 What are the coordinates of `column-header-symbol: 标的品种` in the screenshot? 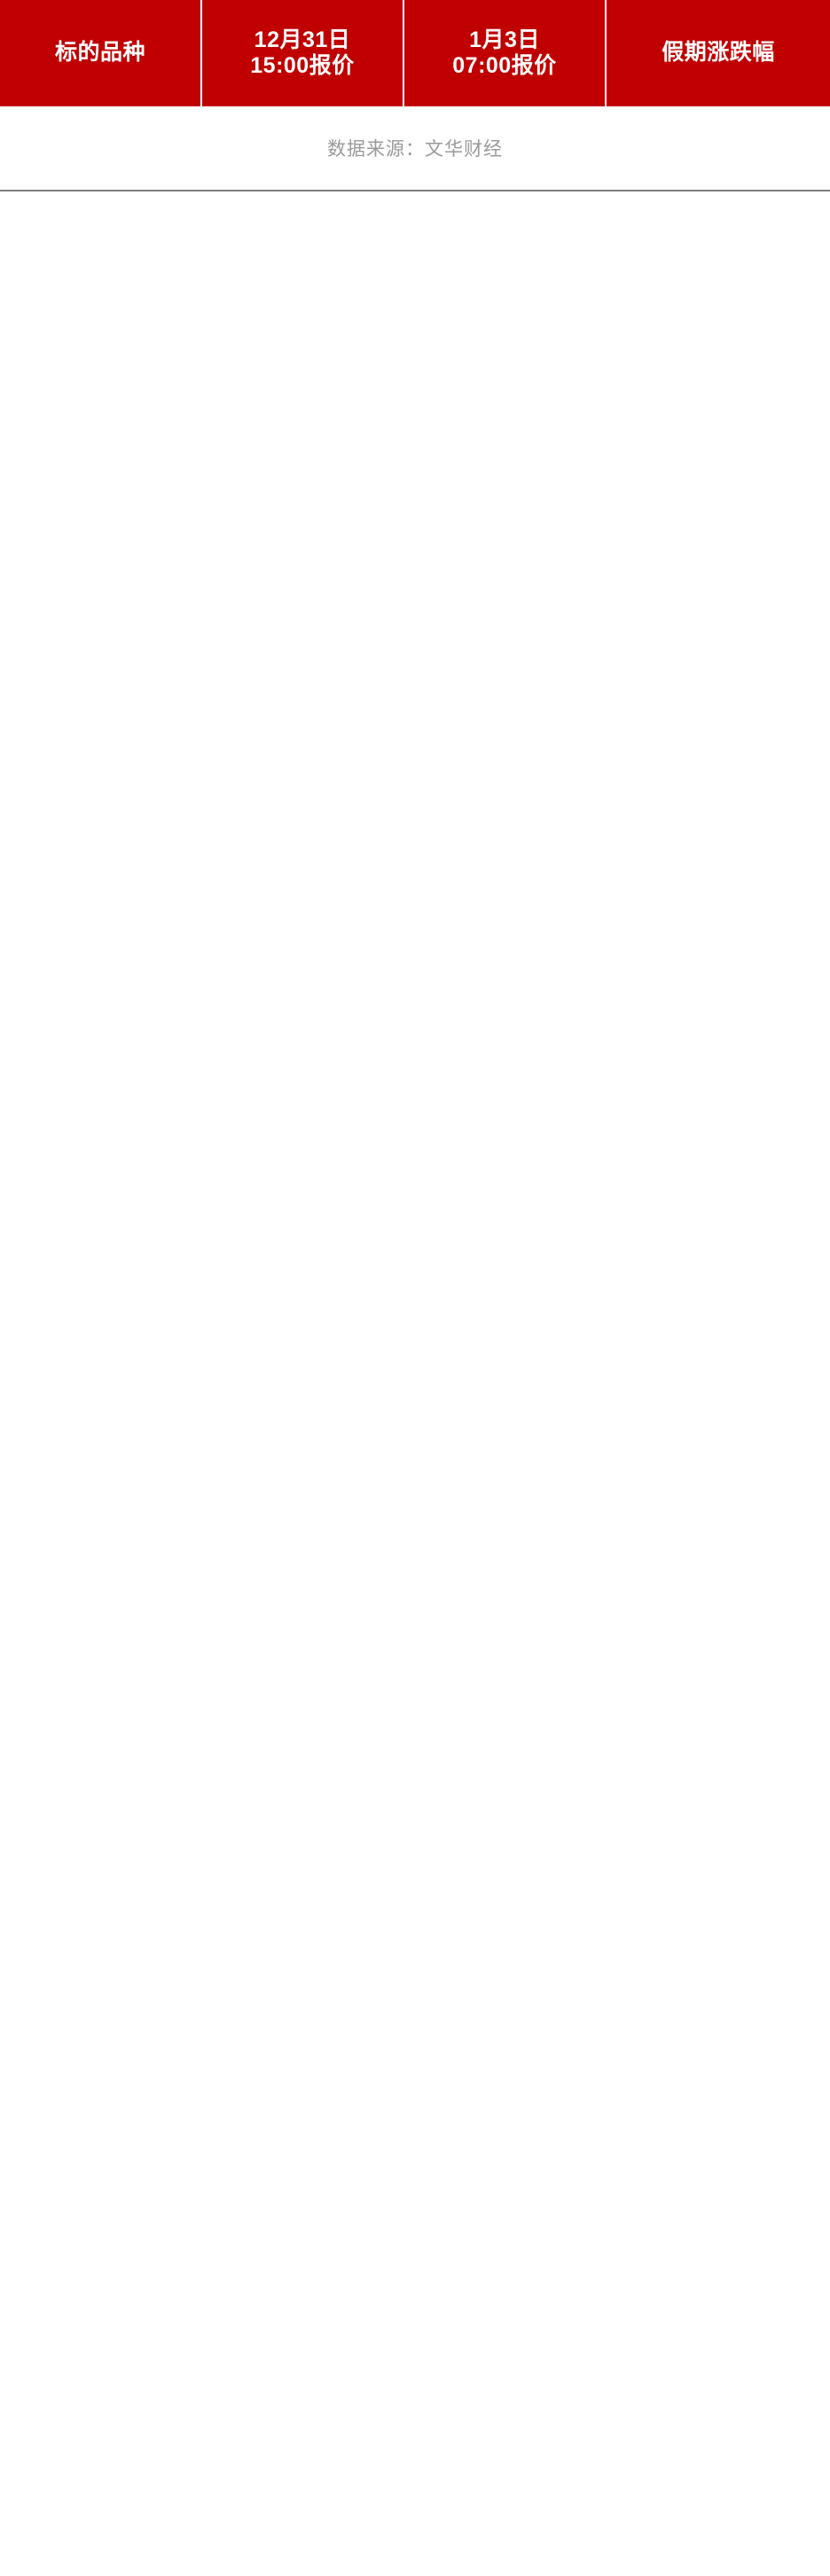 It's located at (101, 53).